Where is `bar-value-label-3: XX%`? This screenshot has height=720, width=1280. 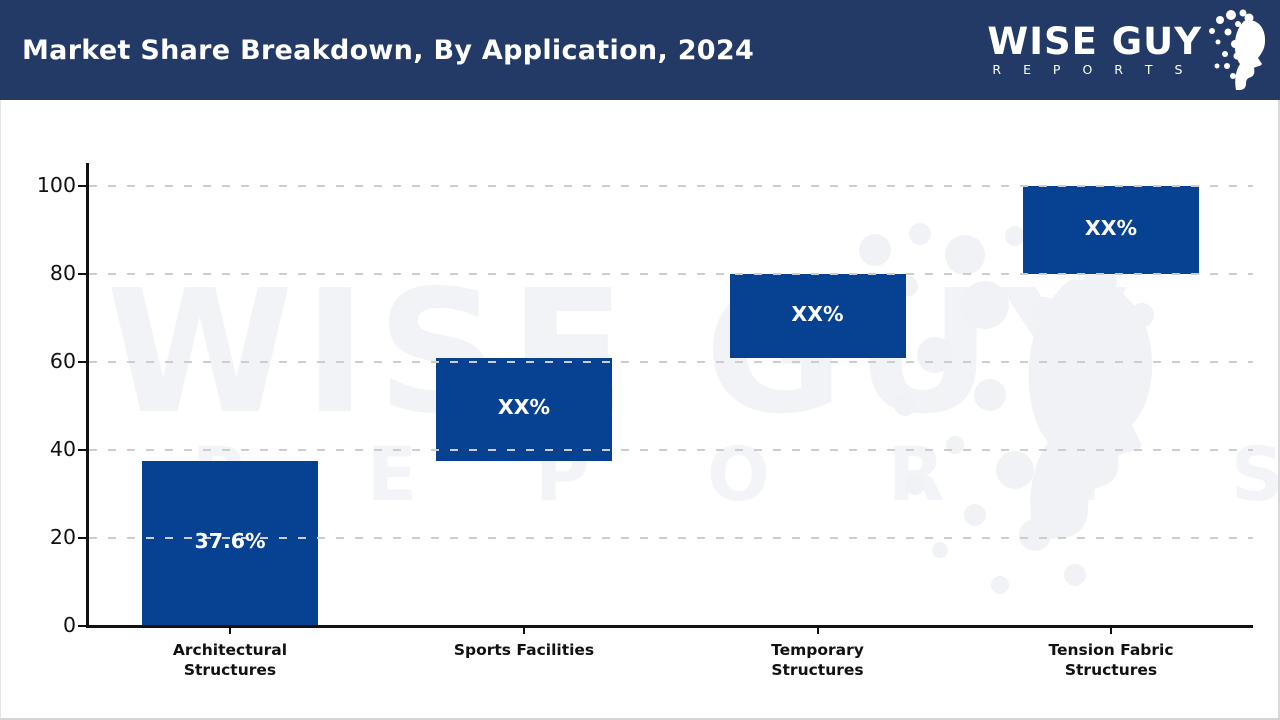
bar-value-label-3: XX% is located at coordinates (1111, 228).